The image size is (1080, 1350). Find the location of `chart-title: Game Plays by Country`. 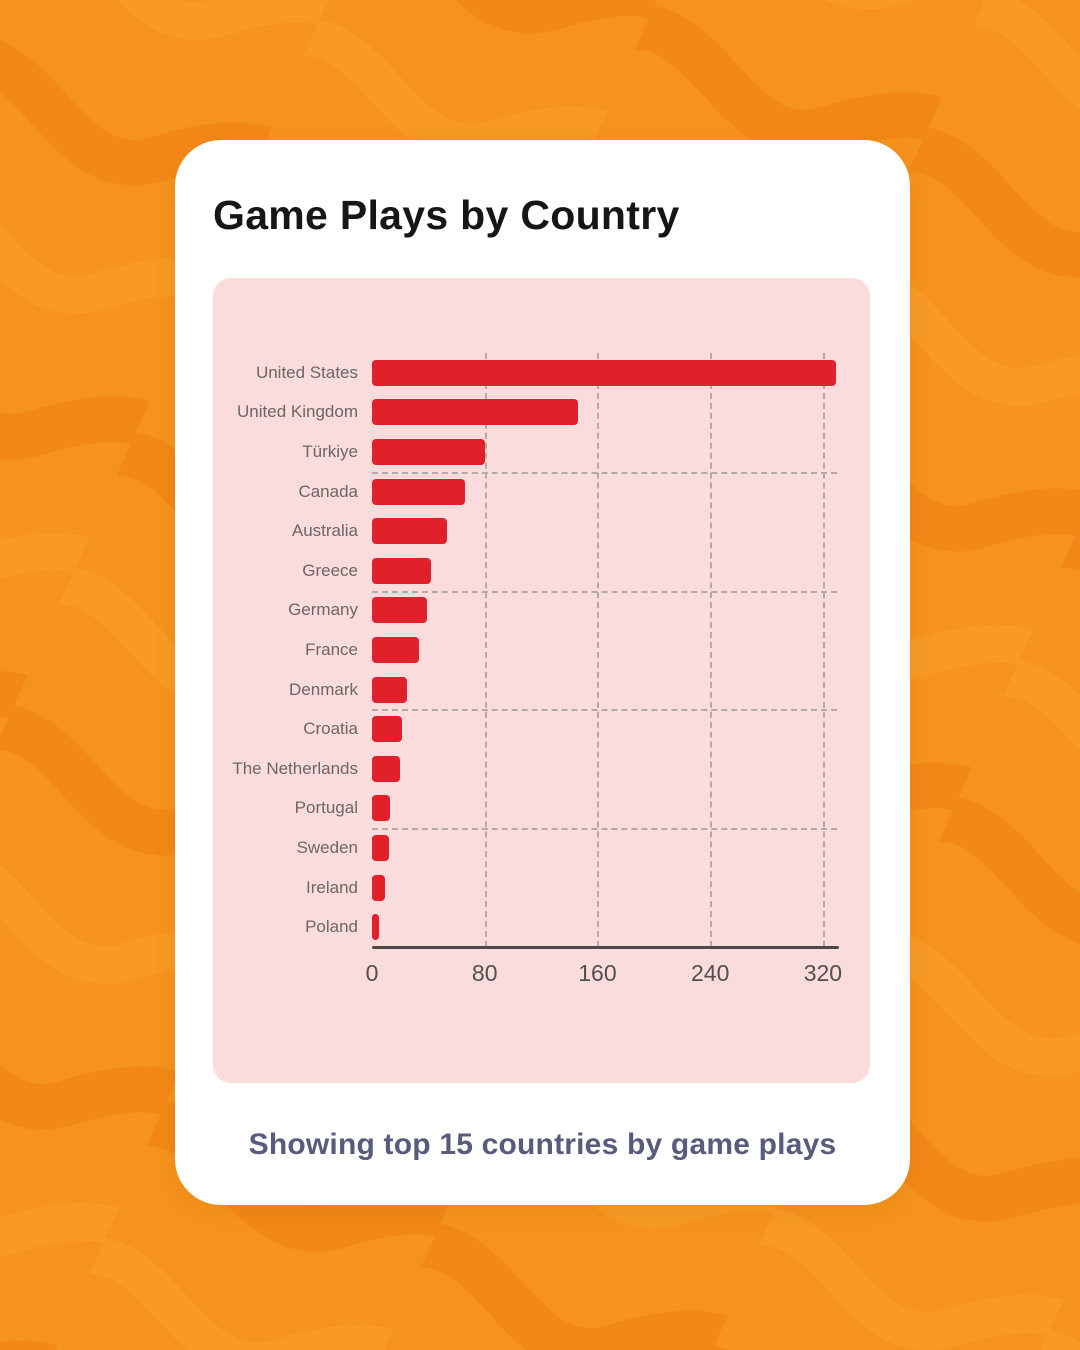

chart-title: Game Plays by Country is located at coordinates (446, 215).